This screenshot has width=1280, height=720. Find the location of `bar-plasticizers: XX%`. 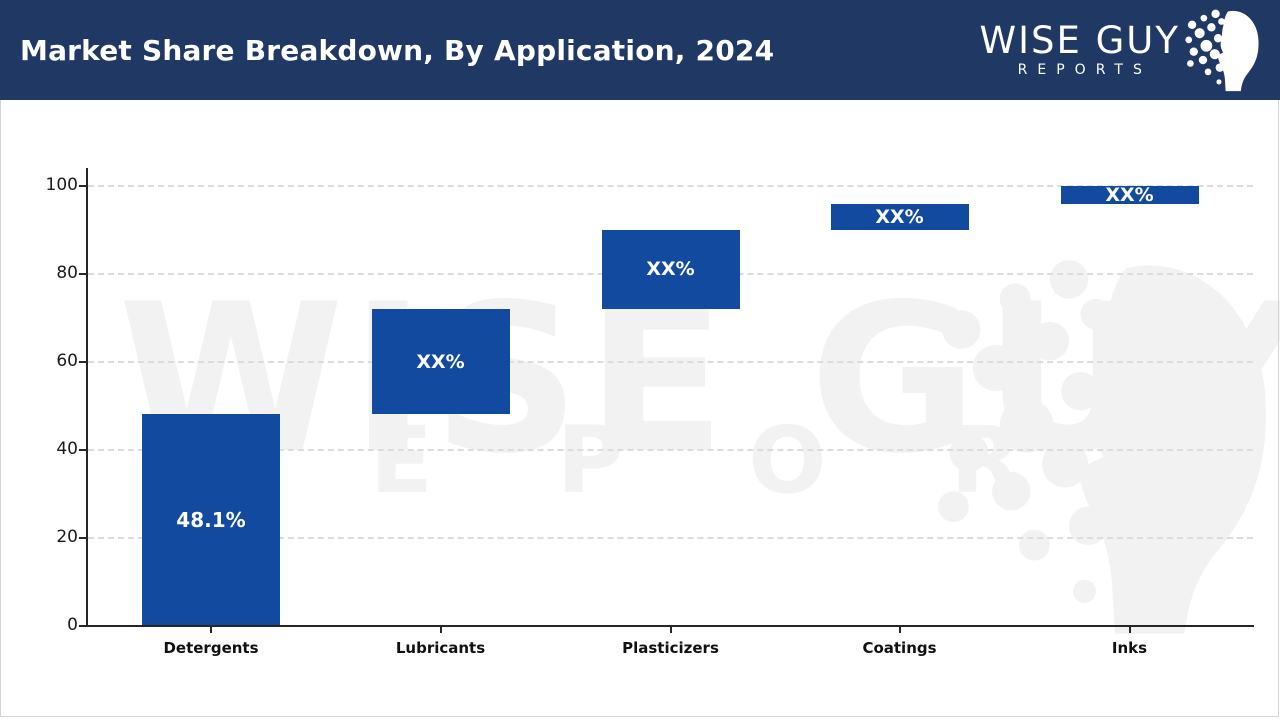

bar-plasticizers: XX% is located at coordinates (670, 269).